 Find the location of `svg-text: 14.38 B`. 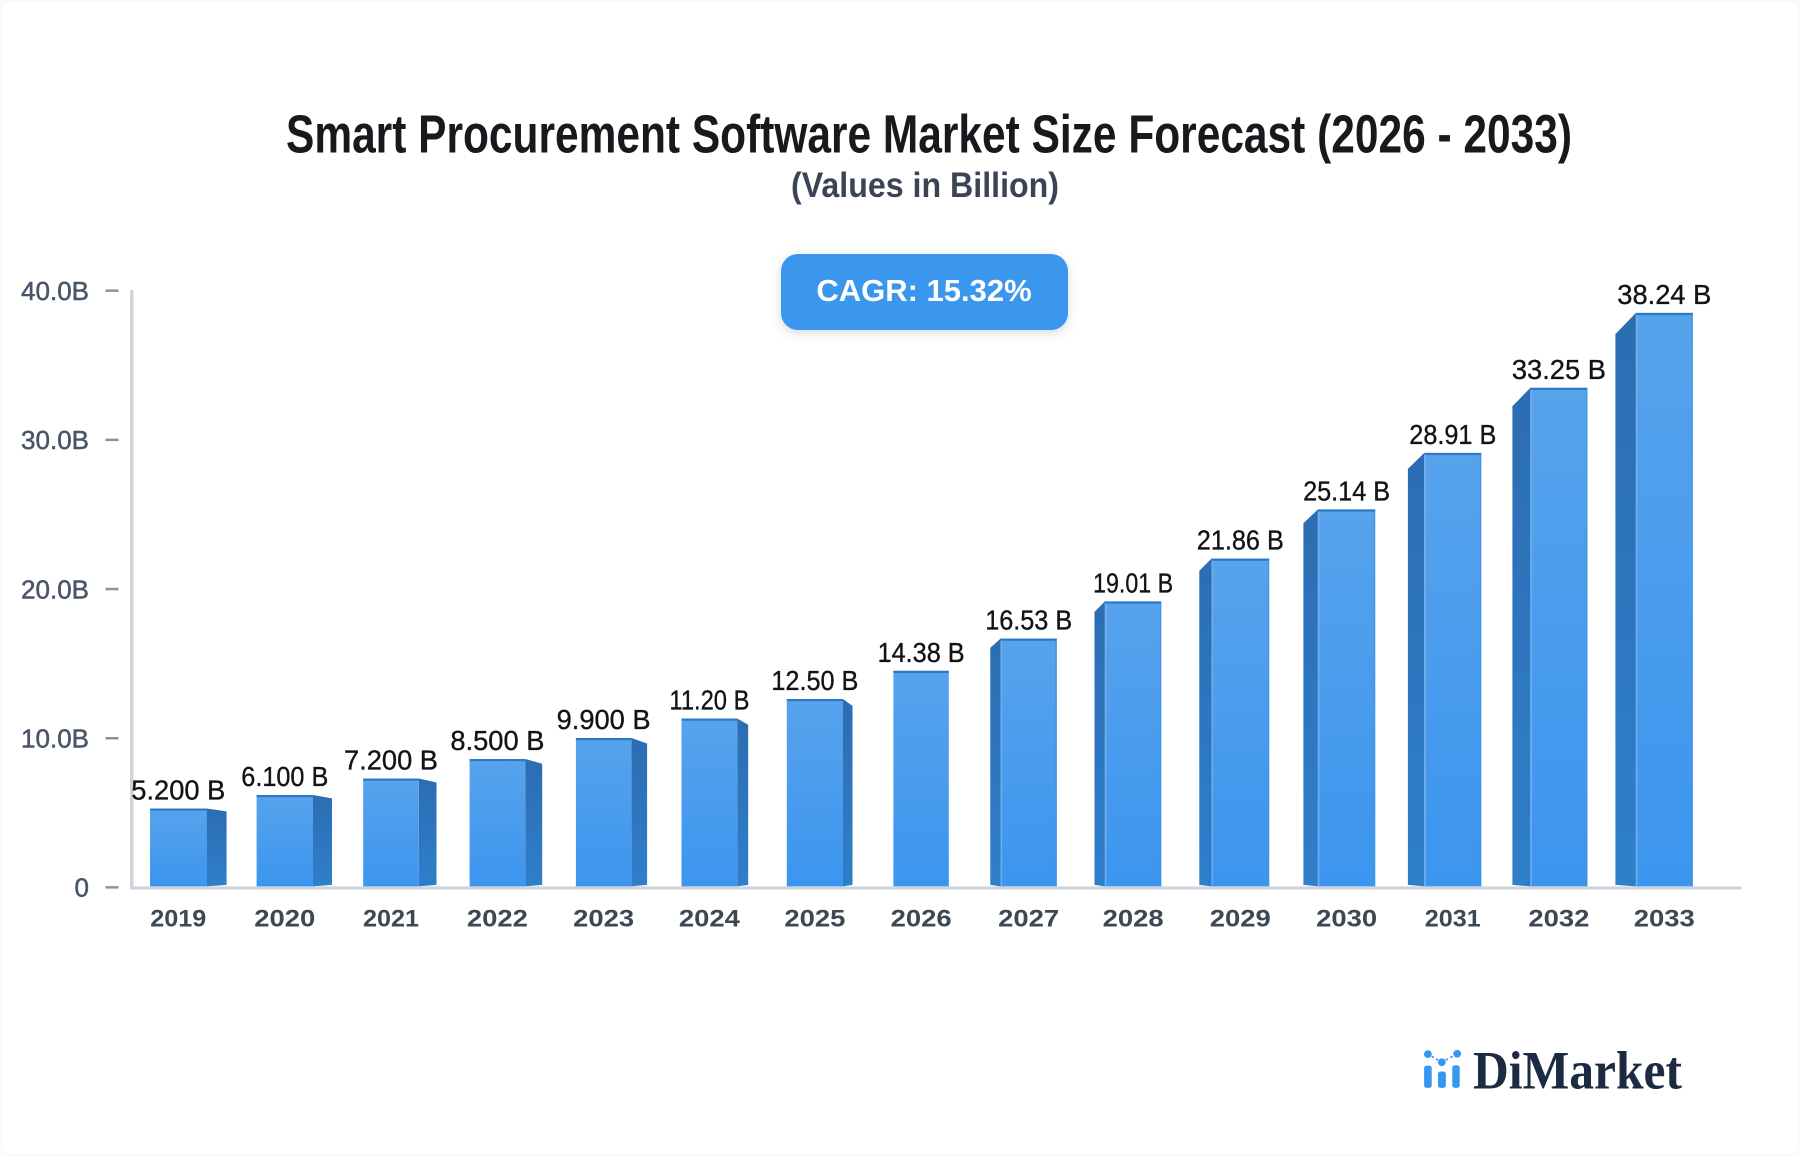

svg-text: 14.38 B is located at coordinates (921, 652).